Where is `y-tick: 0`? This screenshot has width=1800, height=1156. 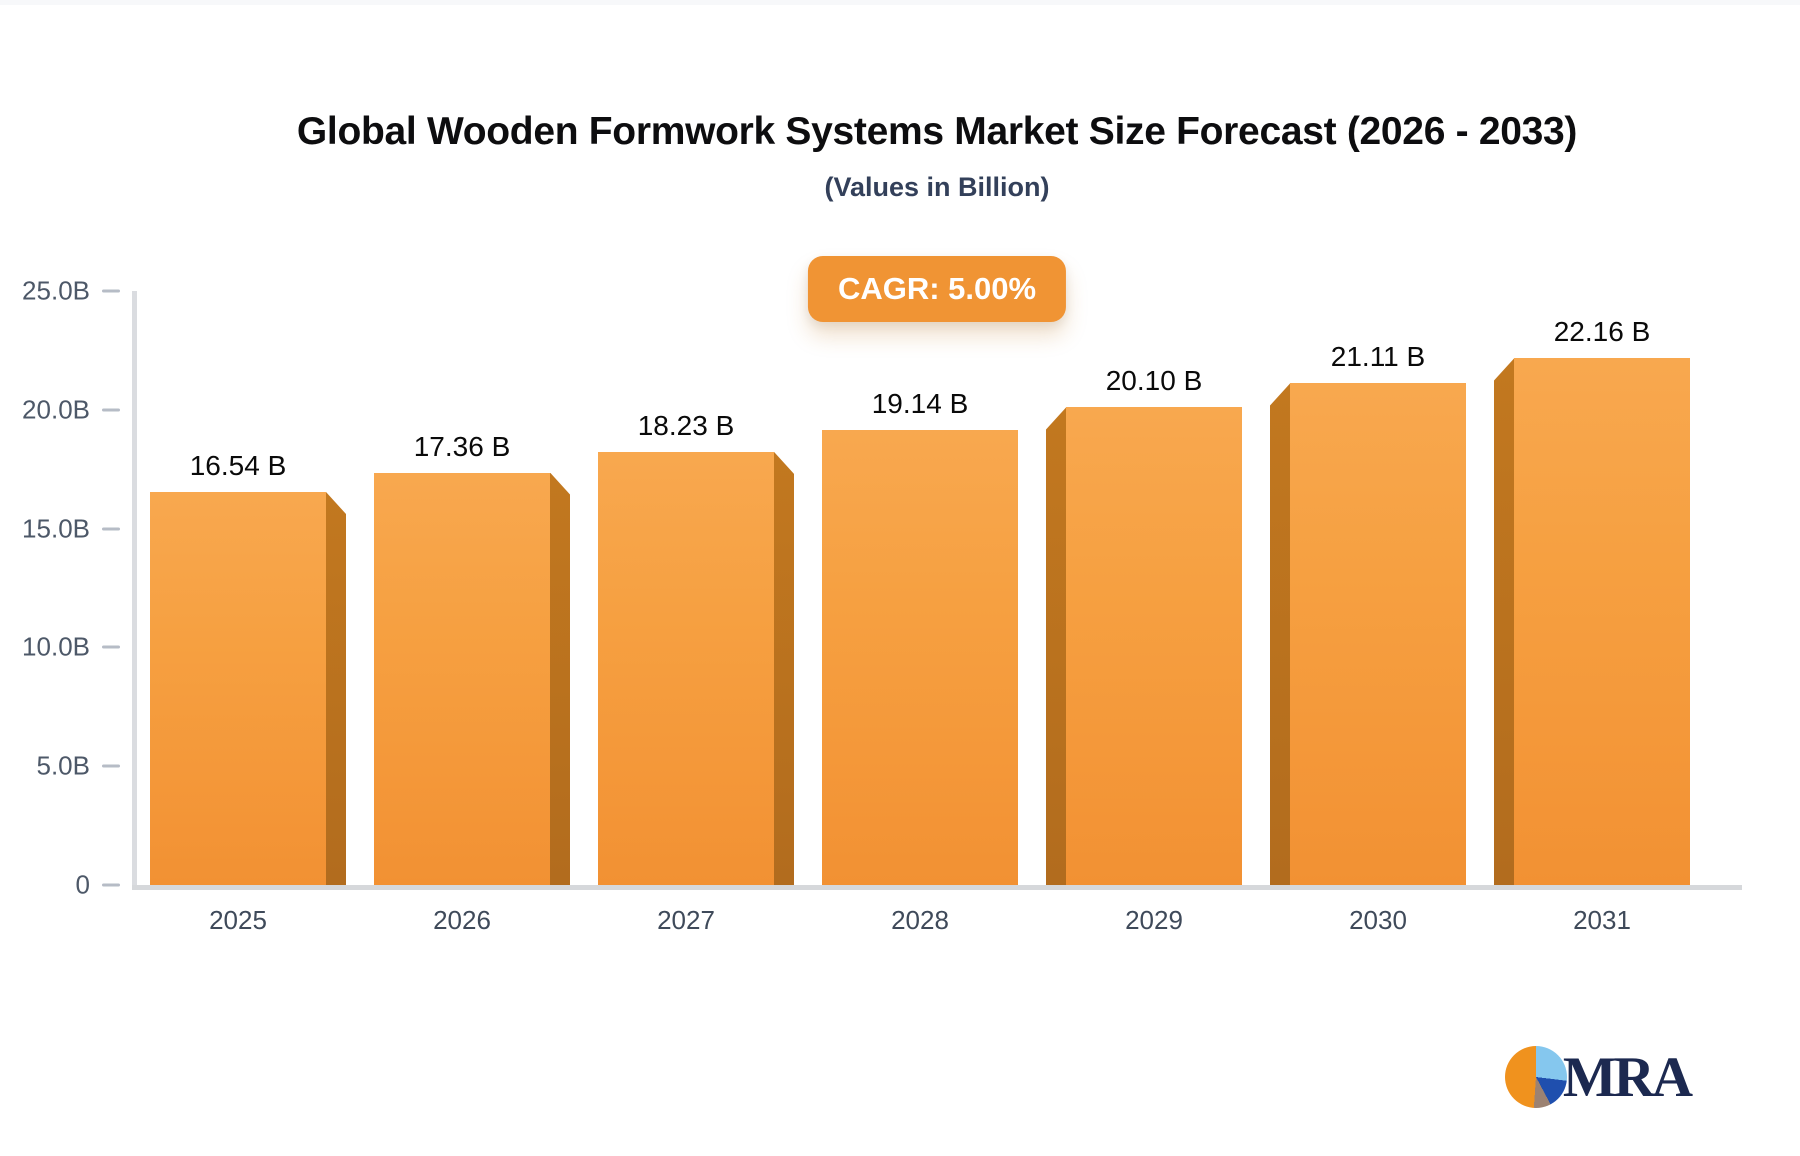 y-tick: 0 is located at coordinates (66, 885).